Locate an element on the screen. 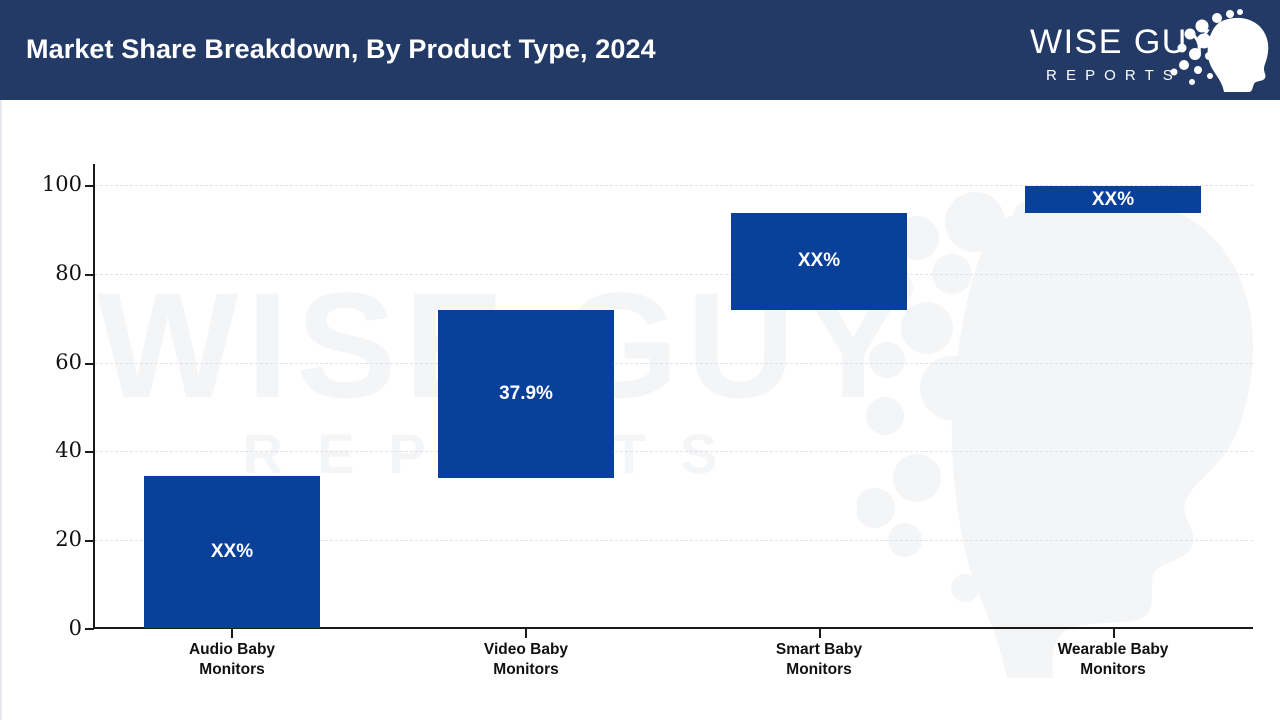  bar-smart-baby-monitors: XX% is located at coordinates (819, 261).